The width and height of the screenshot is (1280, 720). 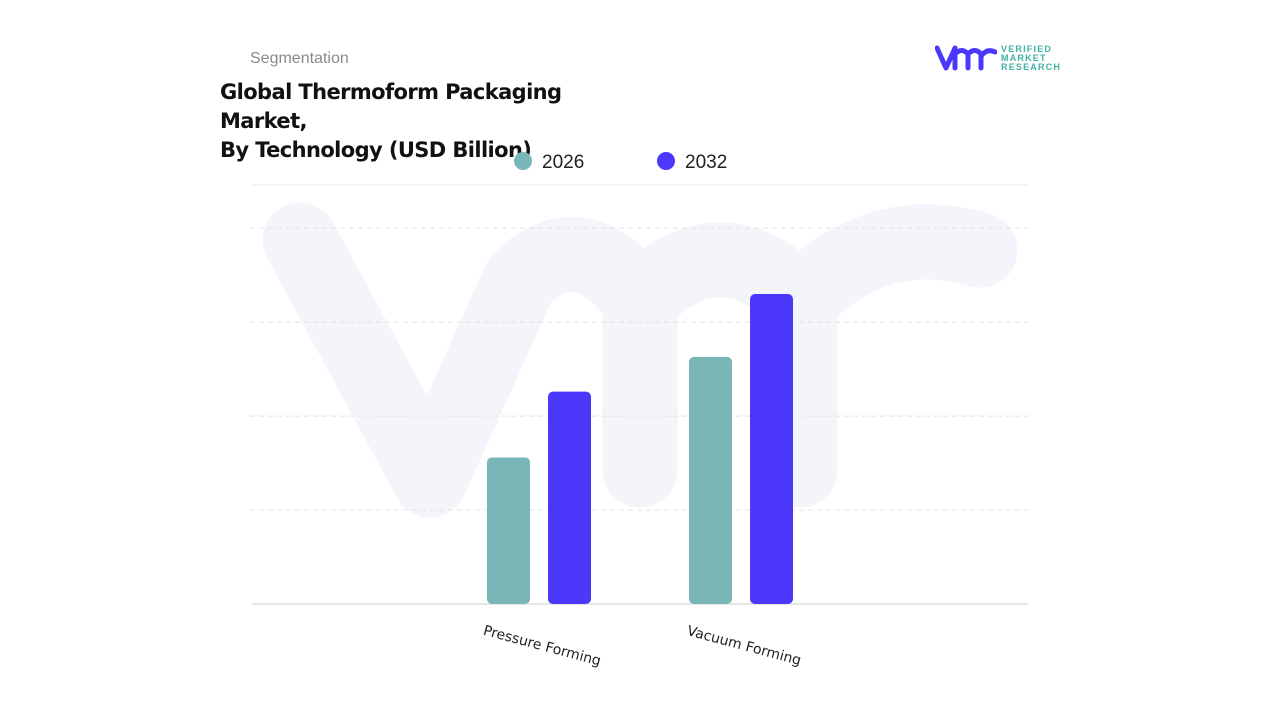 What do you see at coordinates (771, 448) in the screenshot?
I see `bar-vacuum-forming-2032` at bounding box center [771, 448].